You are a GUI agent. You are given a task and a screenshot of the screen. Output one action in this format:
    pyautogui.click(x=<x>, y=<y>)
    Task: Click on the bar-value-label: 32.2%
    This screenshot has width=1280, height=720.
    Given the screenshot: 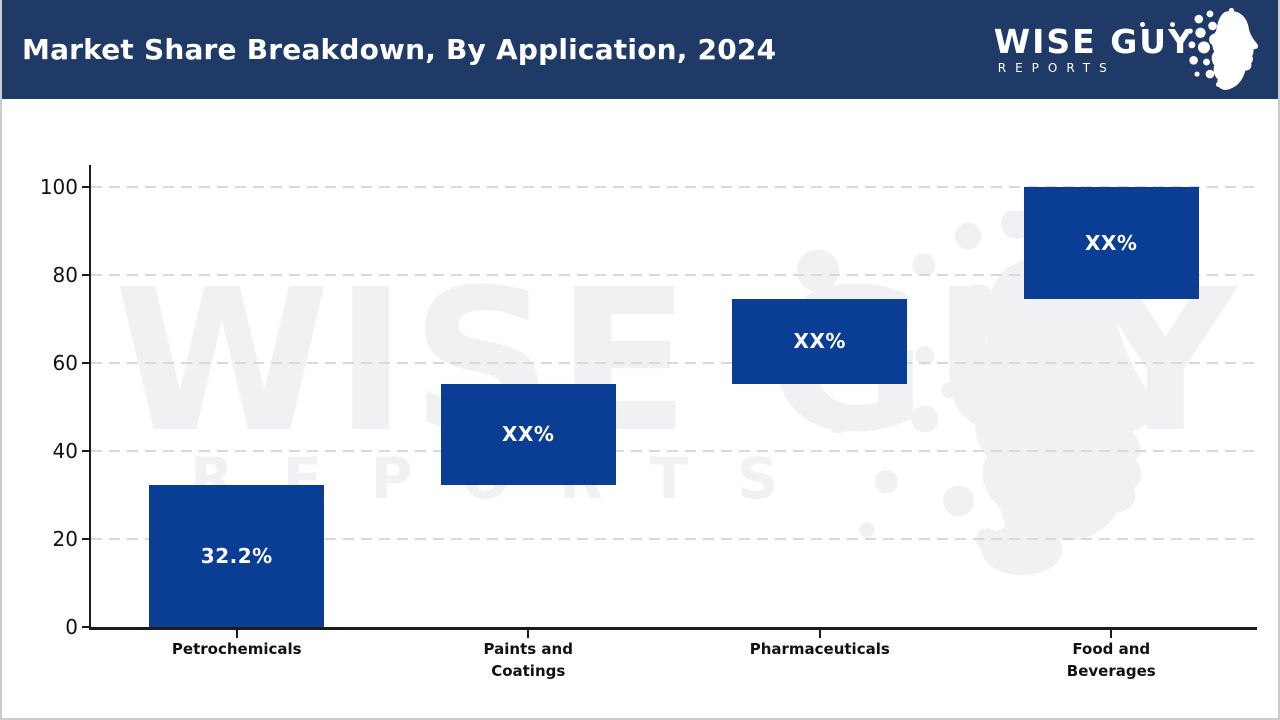 What is the action you would take?
    pyautogui.click(x=236, y=556)
    